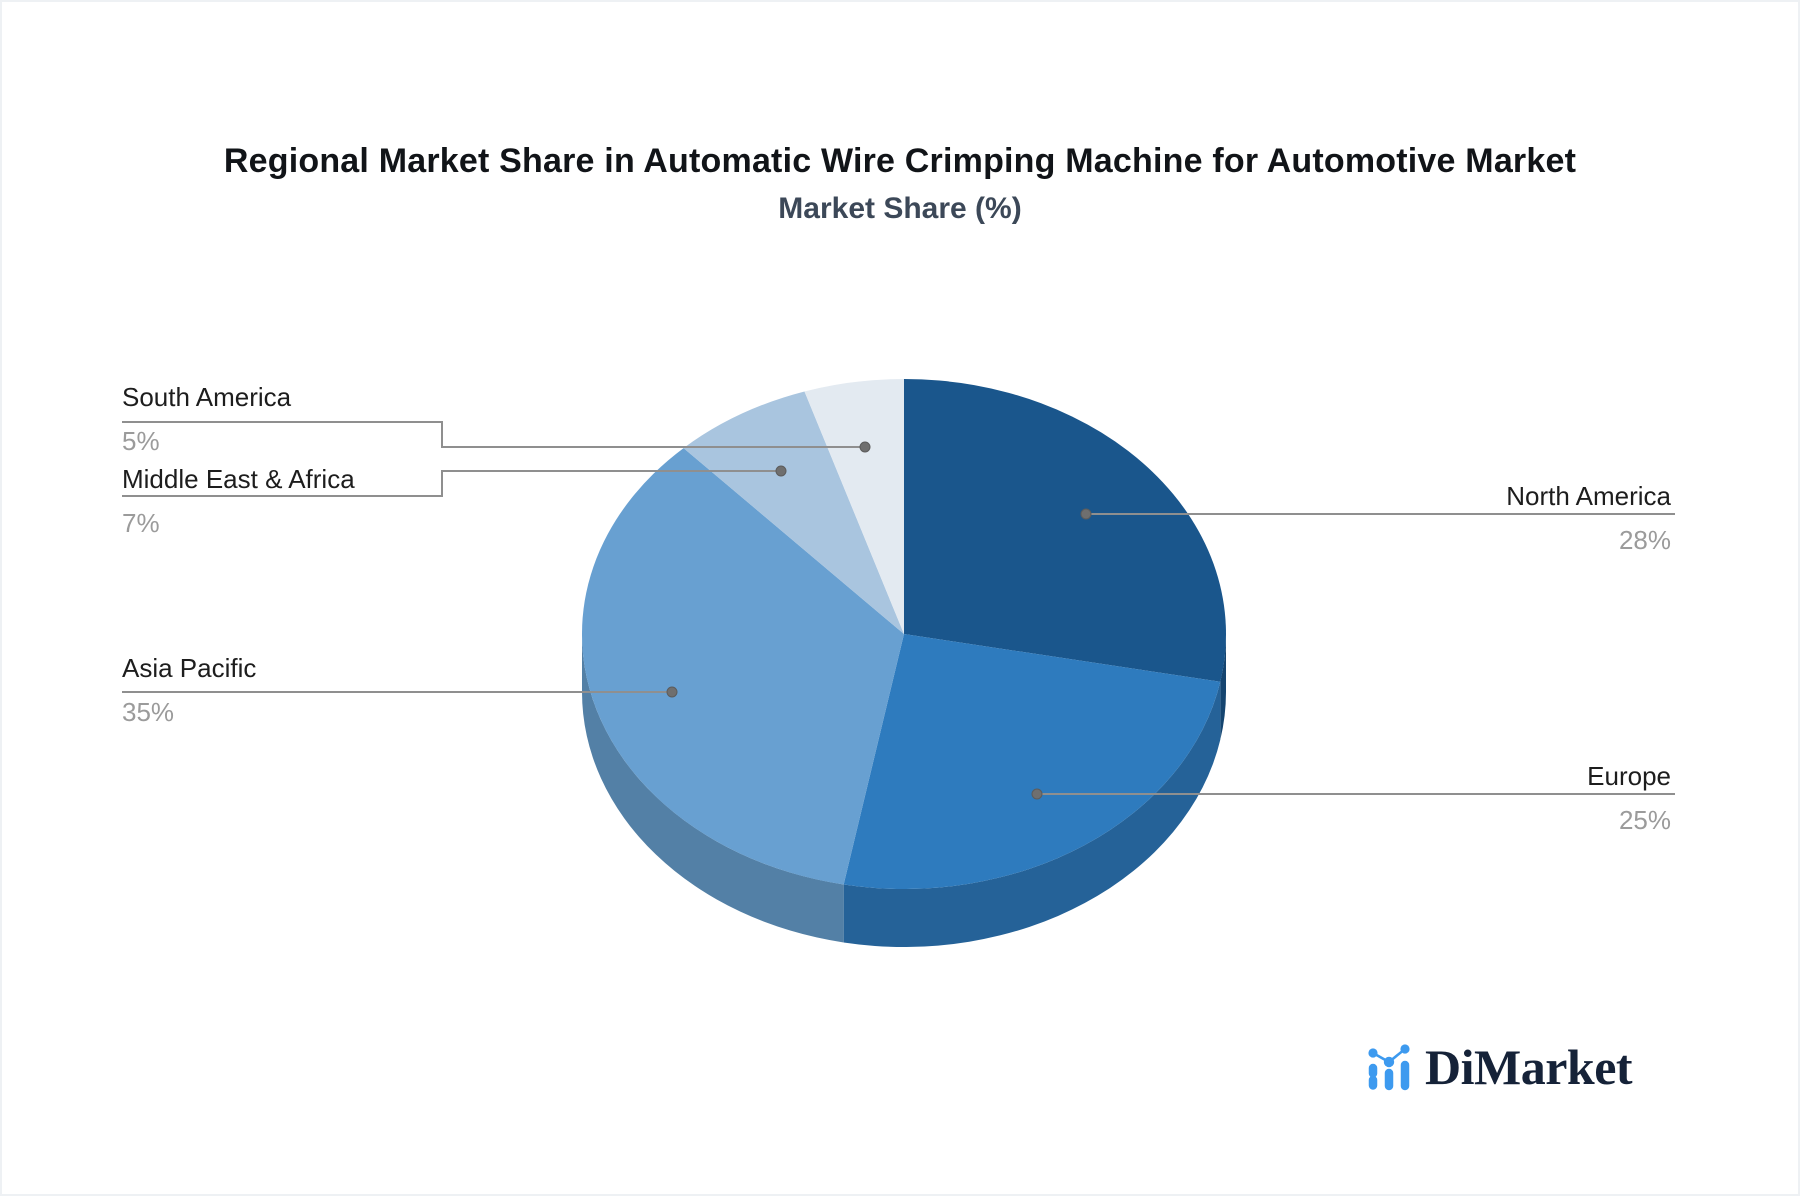 Image resolution: width=1800 pixels, height=1196 pixels. Describe the element at coordinates (1529, 1067) in the screenshot. I see `dimarket-logo-text: DiMarket` at that location.